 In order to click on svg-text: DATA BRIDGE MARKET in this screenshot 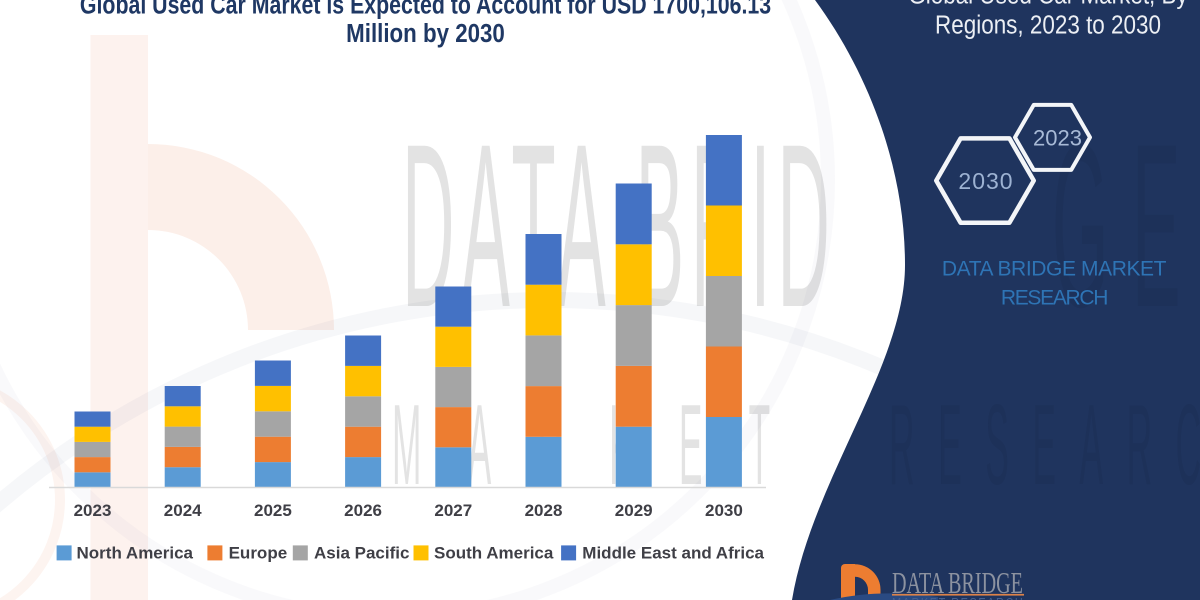, I will do `click(1054, 269)`.